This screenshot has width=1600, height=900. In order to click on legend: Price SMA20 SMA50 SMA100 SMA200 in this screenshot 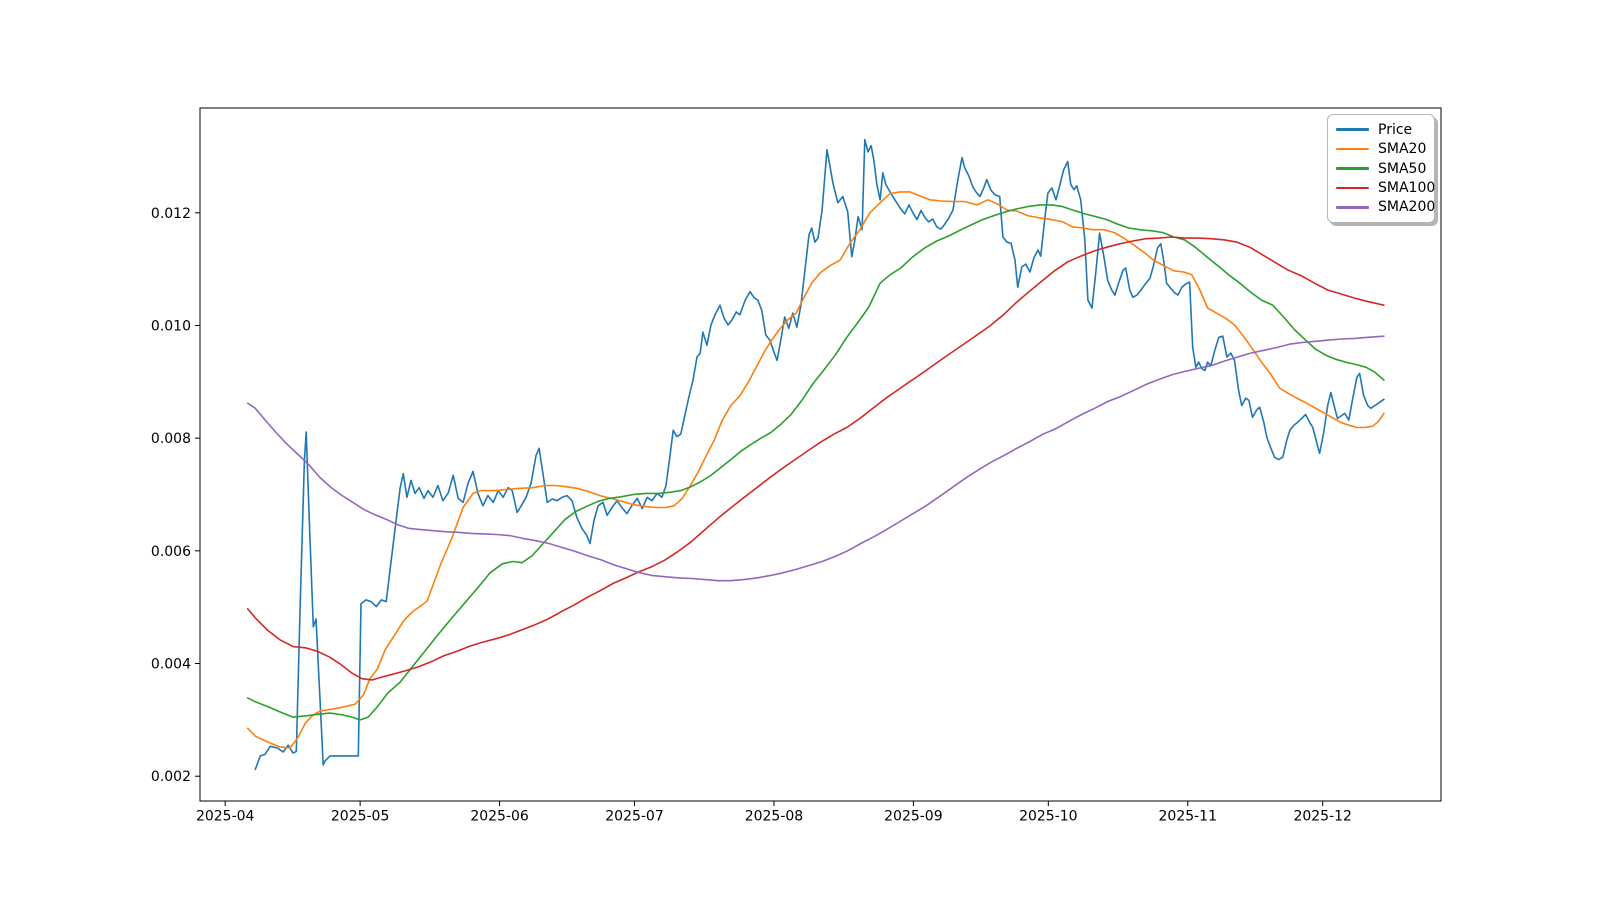, I will do `click(1381, 168)`.